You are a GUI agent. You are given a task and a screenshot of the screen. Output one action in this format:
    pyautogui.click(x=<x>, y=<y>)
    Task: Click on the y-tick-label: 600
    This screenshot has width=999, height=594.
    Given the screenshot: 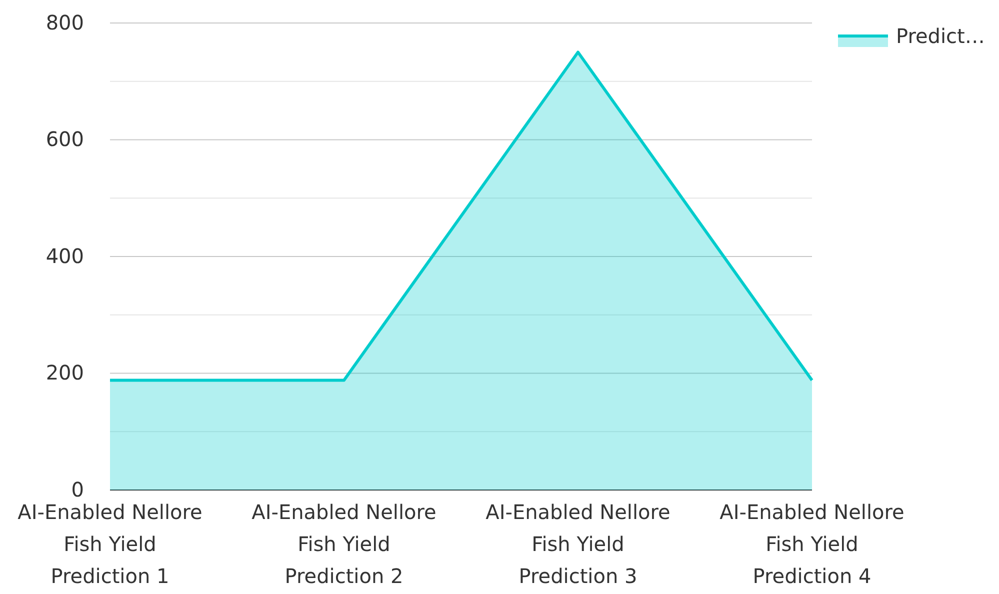 What is the action you would take?
    pyautogui.click(x=65, y=139)
    